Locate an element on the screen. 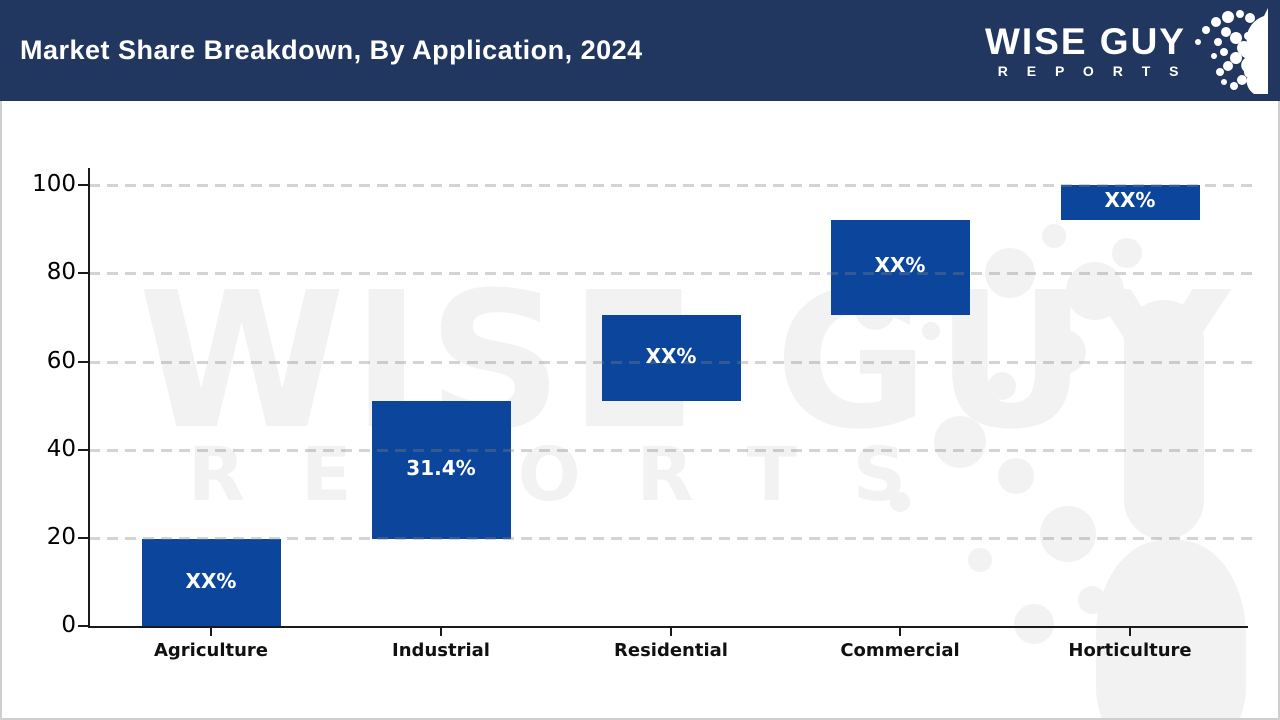  bar-value-label: 31.4% is located at coordinates (441, 467).